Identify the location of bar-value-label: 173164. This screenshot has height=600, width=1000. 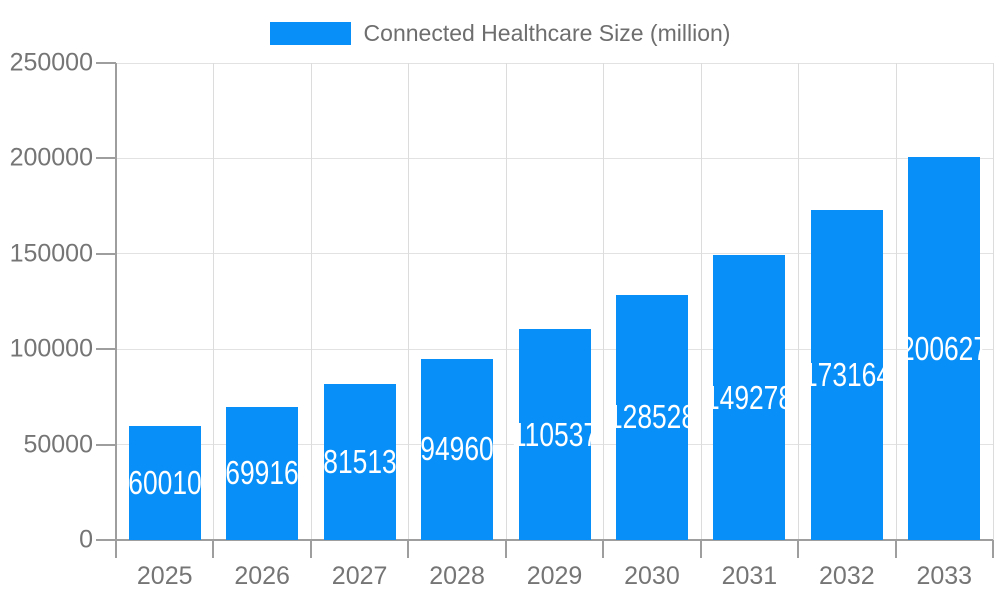
(846, 374).